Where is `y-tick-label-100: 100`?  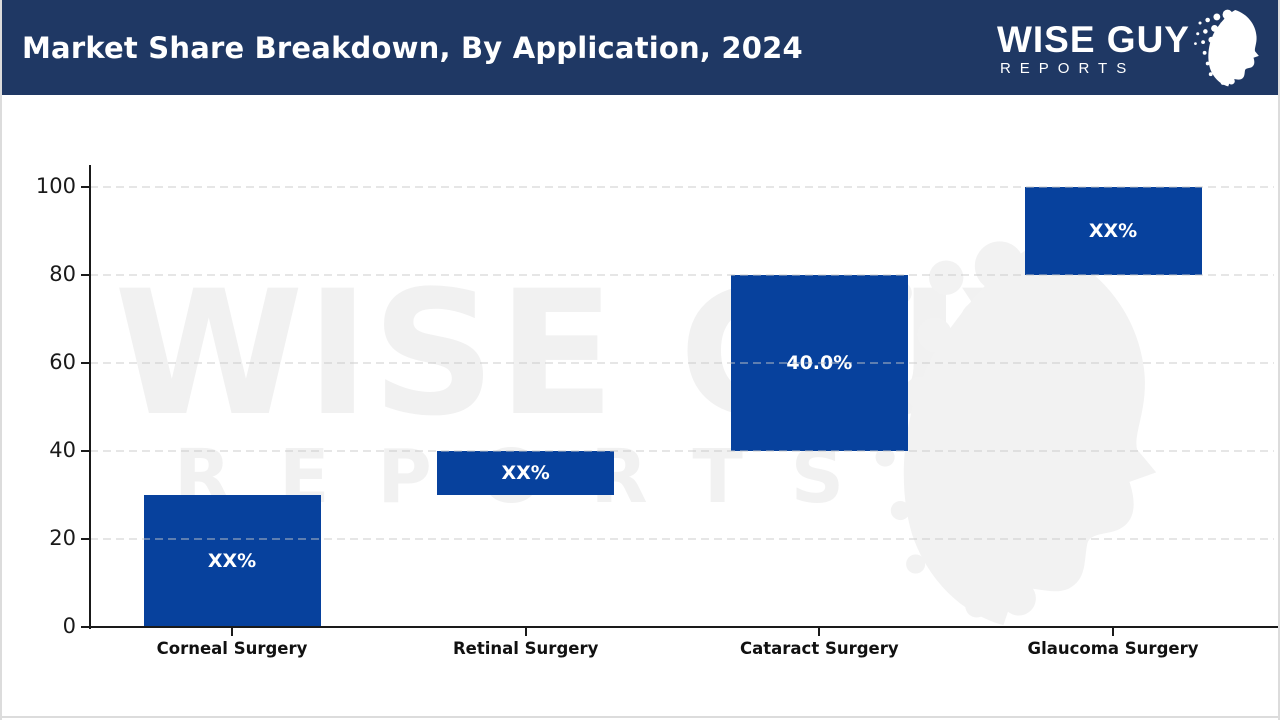
y-tick-label-100: 100 is located at coordinates (55, 186).